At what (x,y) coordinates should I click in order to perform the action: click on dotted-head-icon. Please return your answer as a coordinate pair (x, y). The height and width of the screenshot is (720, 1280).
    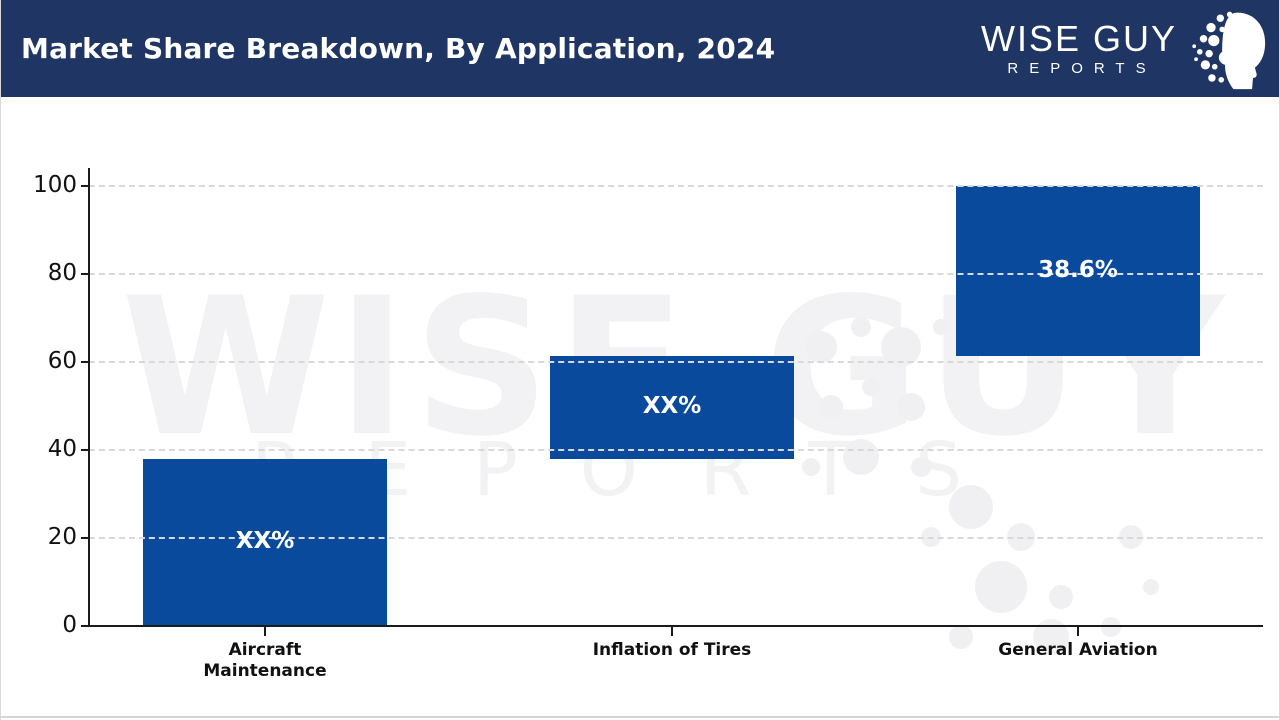
    Looking at the image, I should click on (1229, 50).